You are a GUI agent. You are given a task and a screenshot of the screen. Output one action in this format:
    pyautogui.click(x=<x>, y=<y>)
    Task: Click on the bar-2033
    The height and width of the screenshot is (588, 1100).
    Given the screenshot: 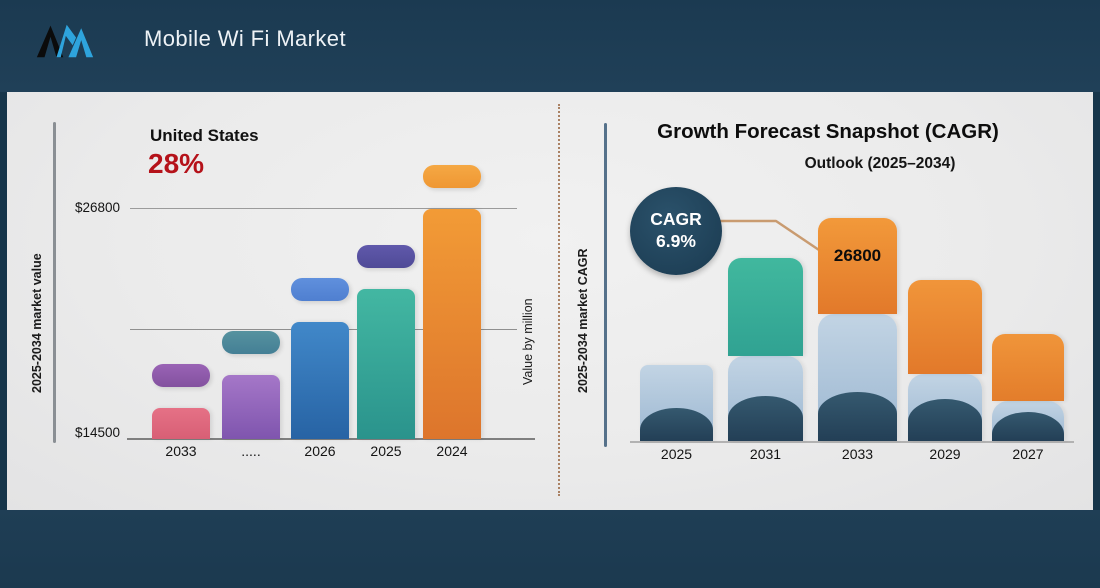 What is the action you would take?
    pyautogui.click(x=181, y=423)
    